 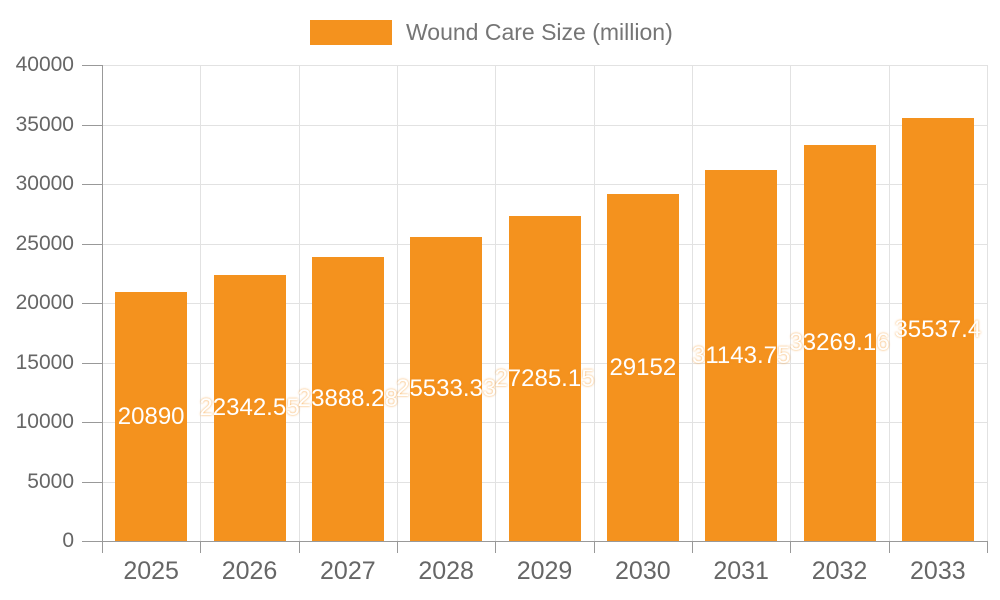 I want to click on x-axis-tick-label: 2030, so click(x=643, y=571).